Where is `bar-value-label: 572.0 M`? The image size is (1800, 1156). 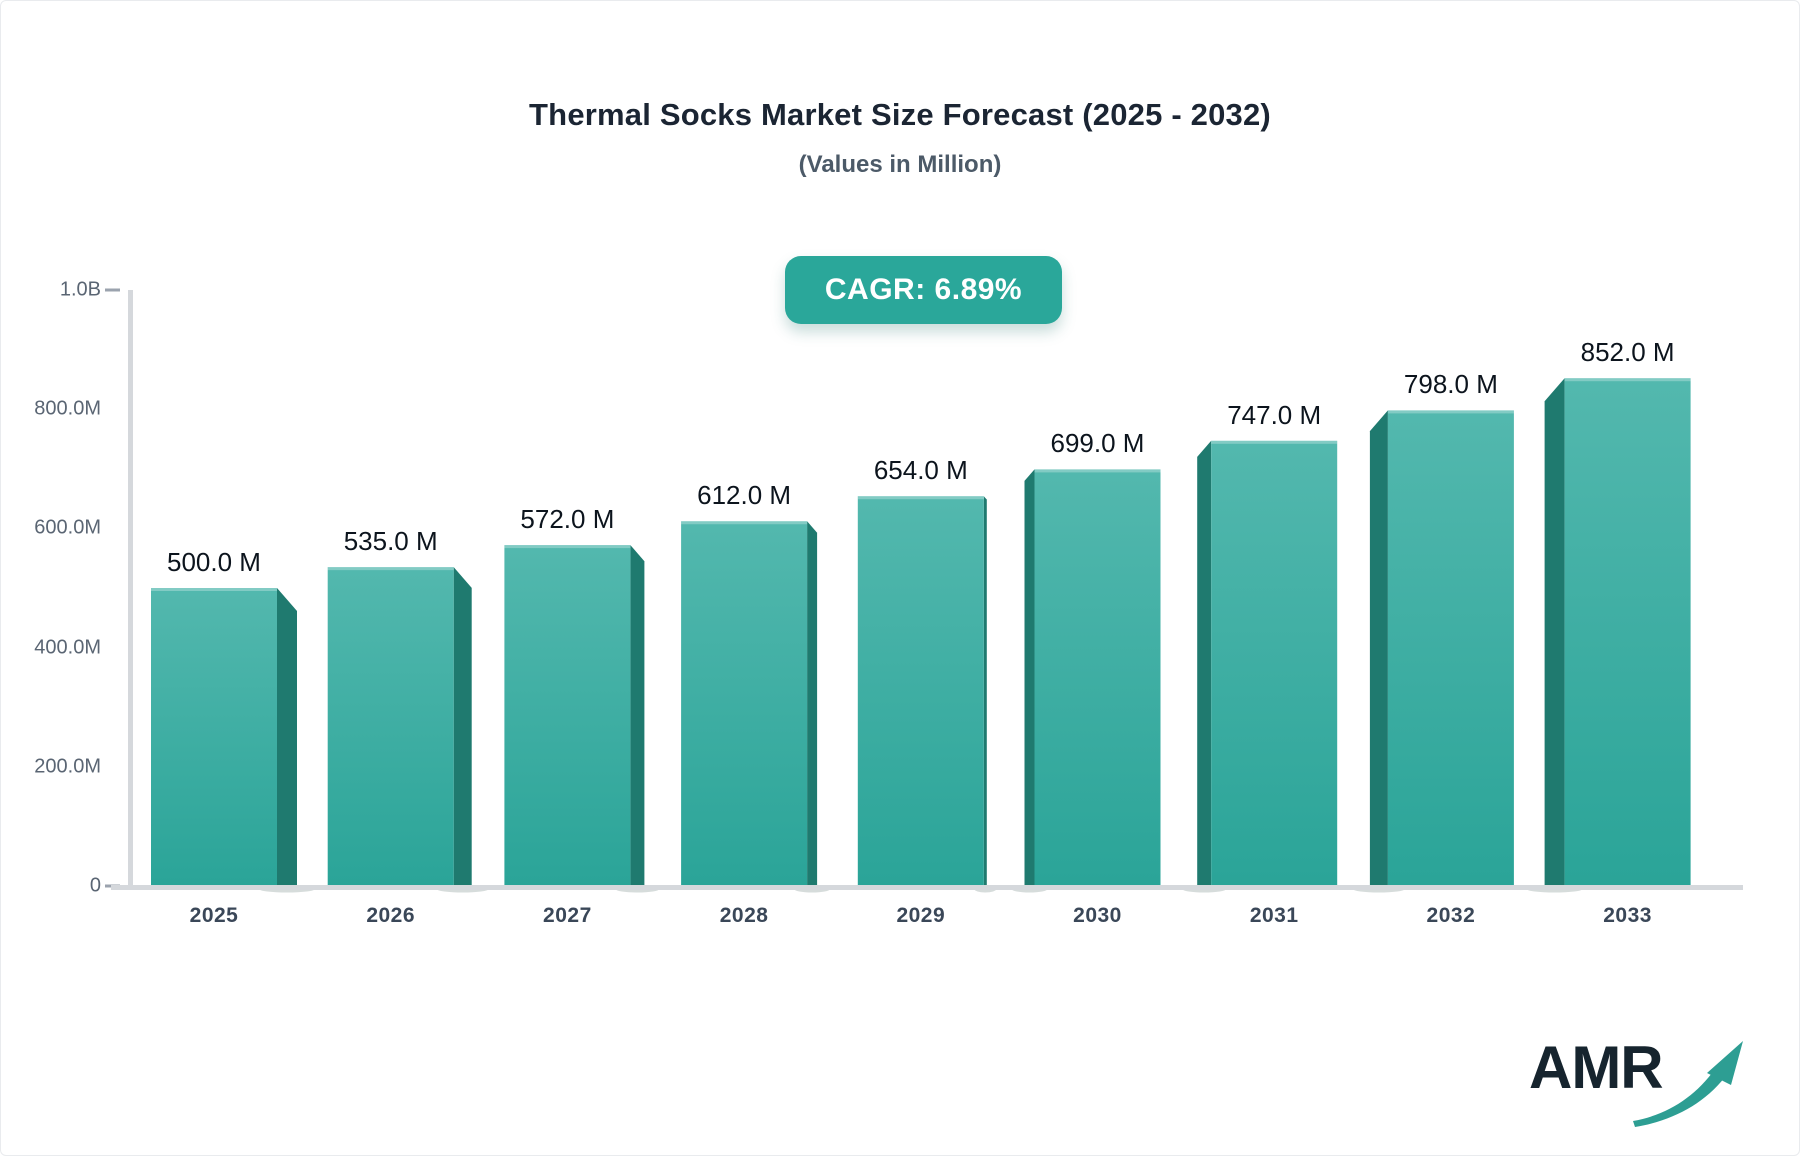
bar-value-label: 572.0 M is located at coordinates (567, 519).